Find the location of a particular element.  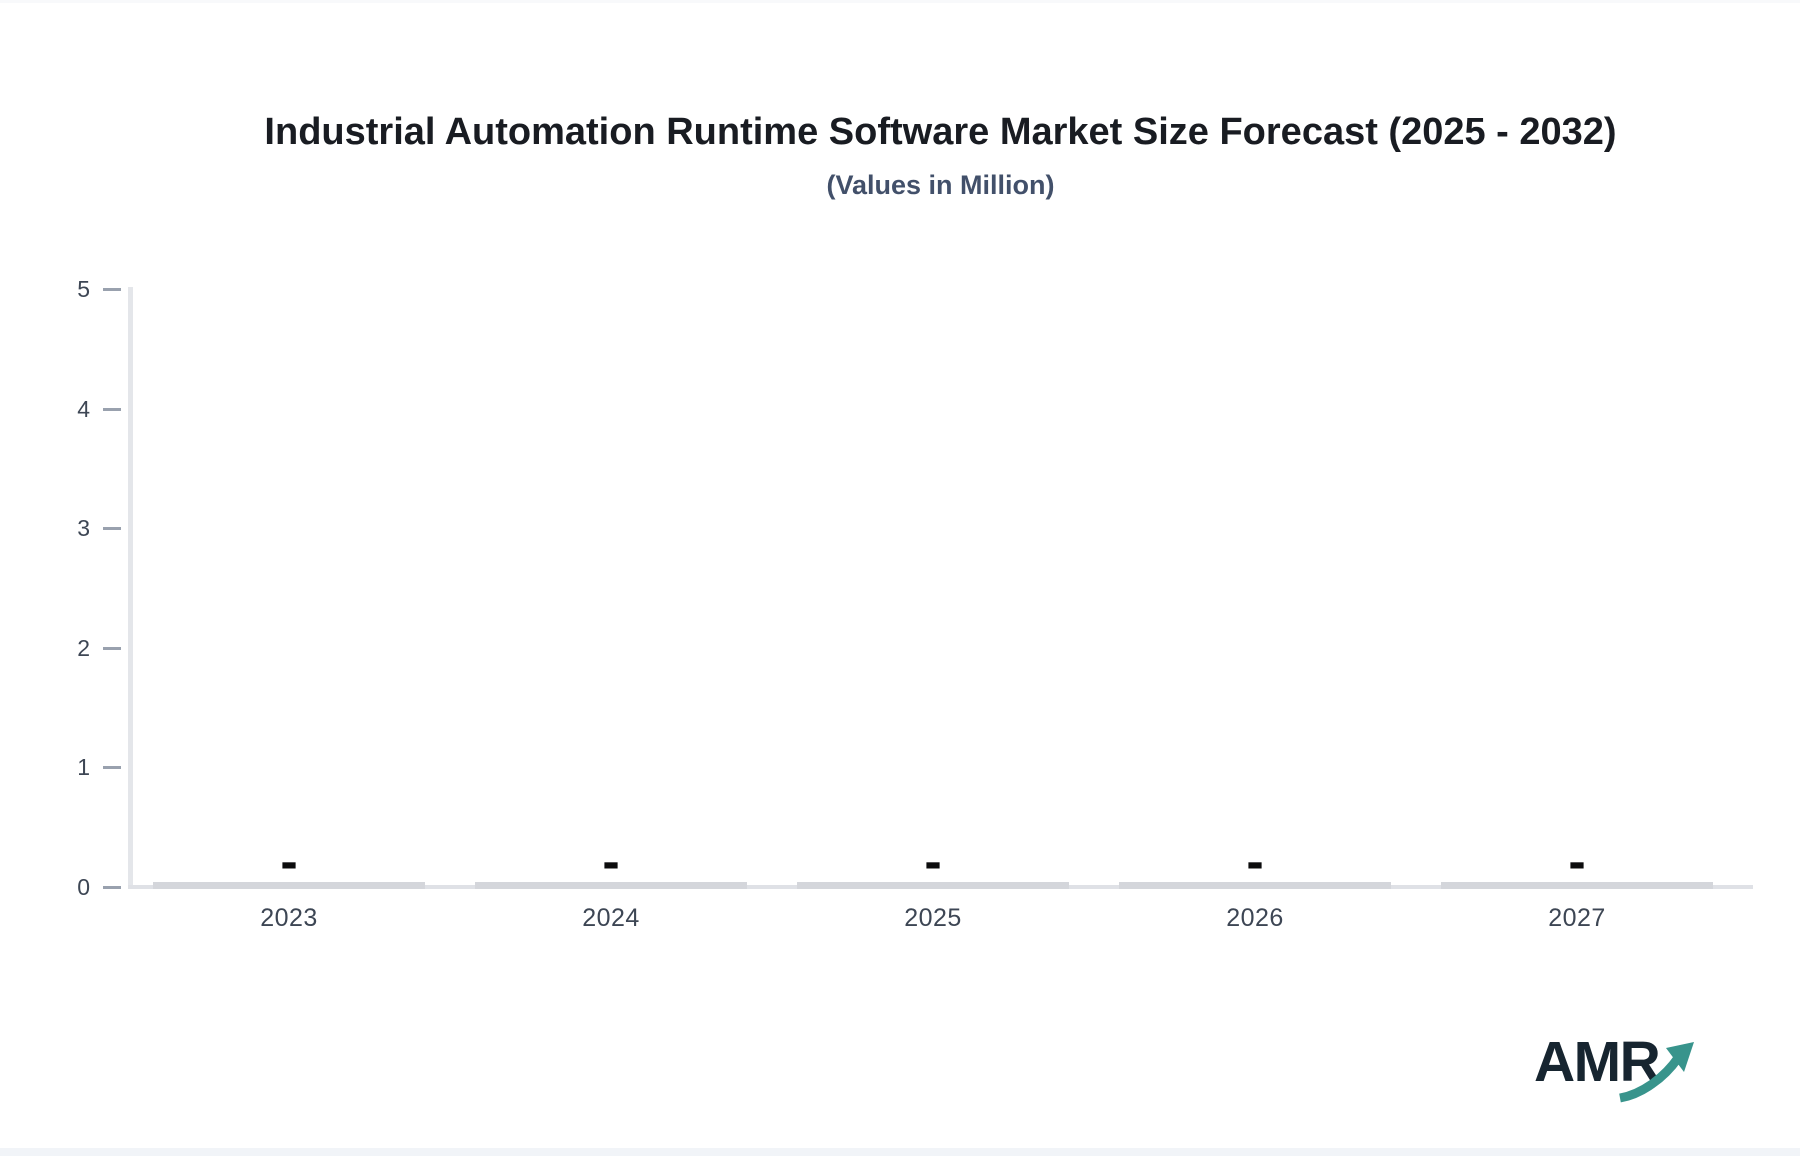

logo-text: AMR is located at coordinates (1597, 1062).